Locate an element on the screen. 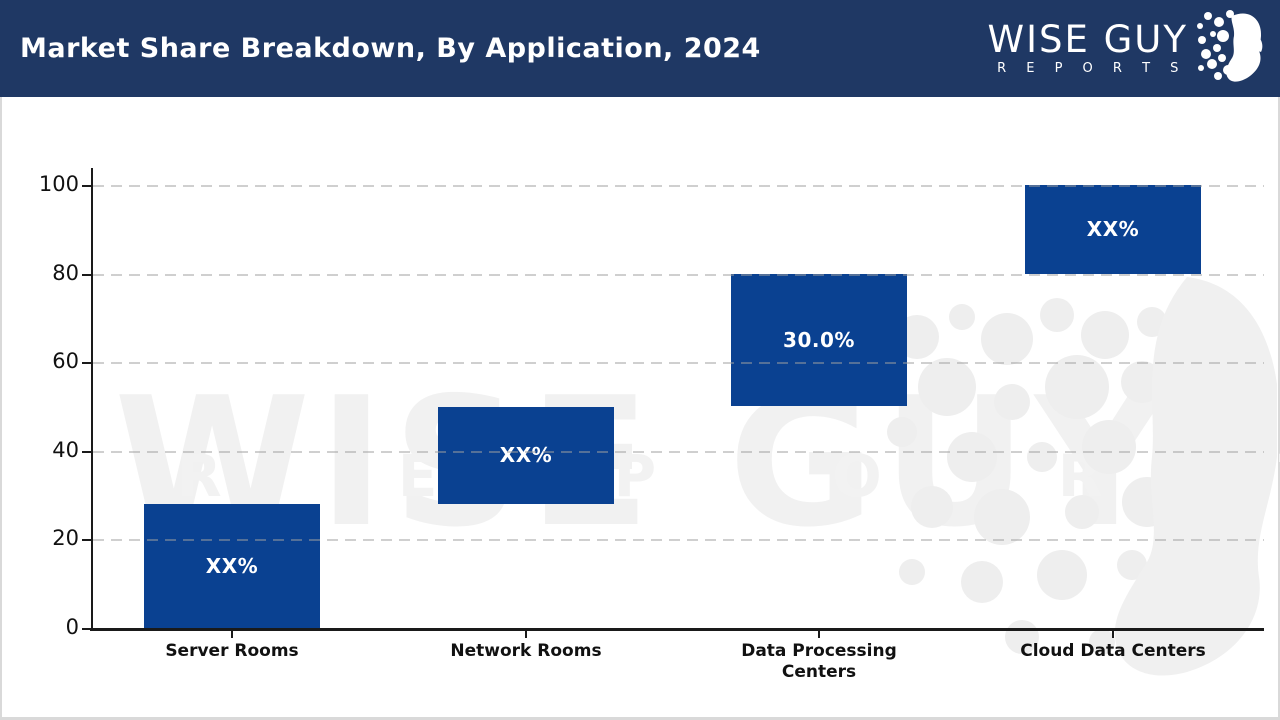 This screenshot has height=720, width=1280. logo-subtitle: R E P O R T S is located at coordinates (1092, 68).